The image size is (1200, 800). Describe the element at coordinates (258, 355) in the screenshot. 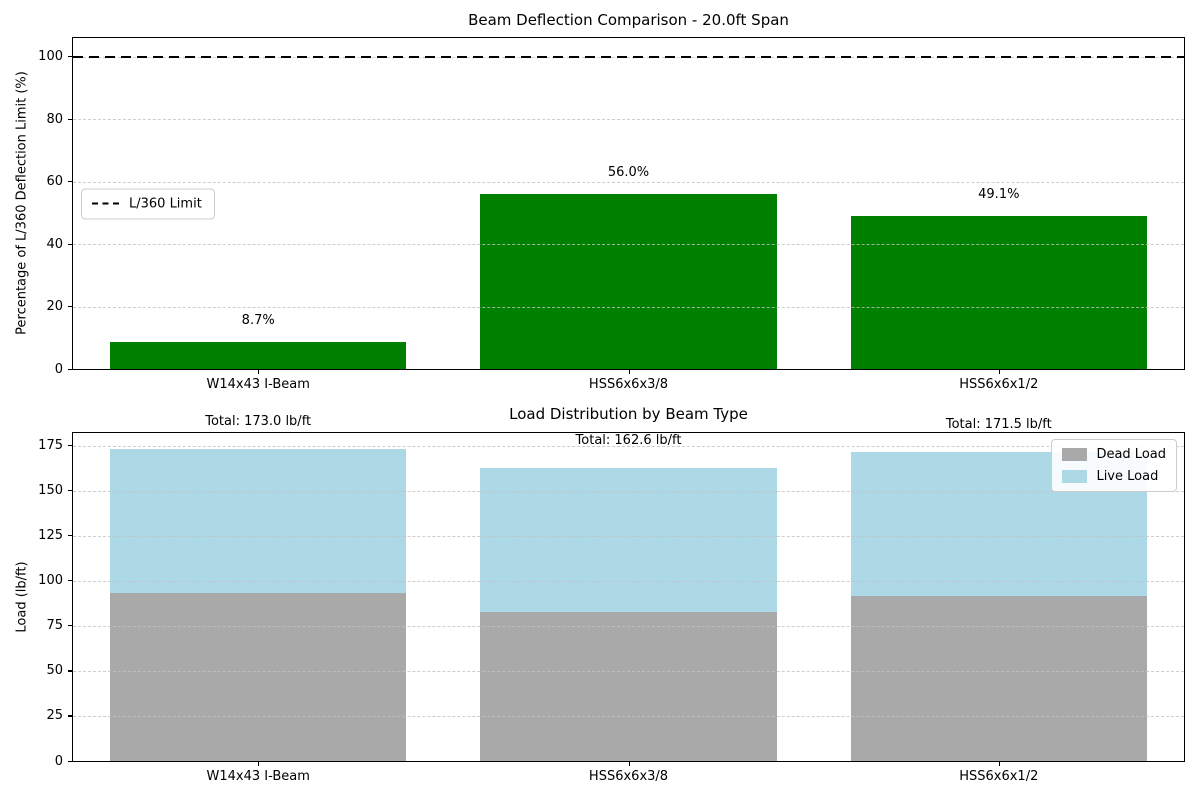

I see `deflection-bar-w14x43-i-beam` at that location.